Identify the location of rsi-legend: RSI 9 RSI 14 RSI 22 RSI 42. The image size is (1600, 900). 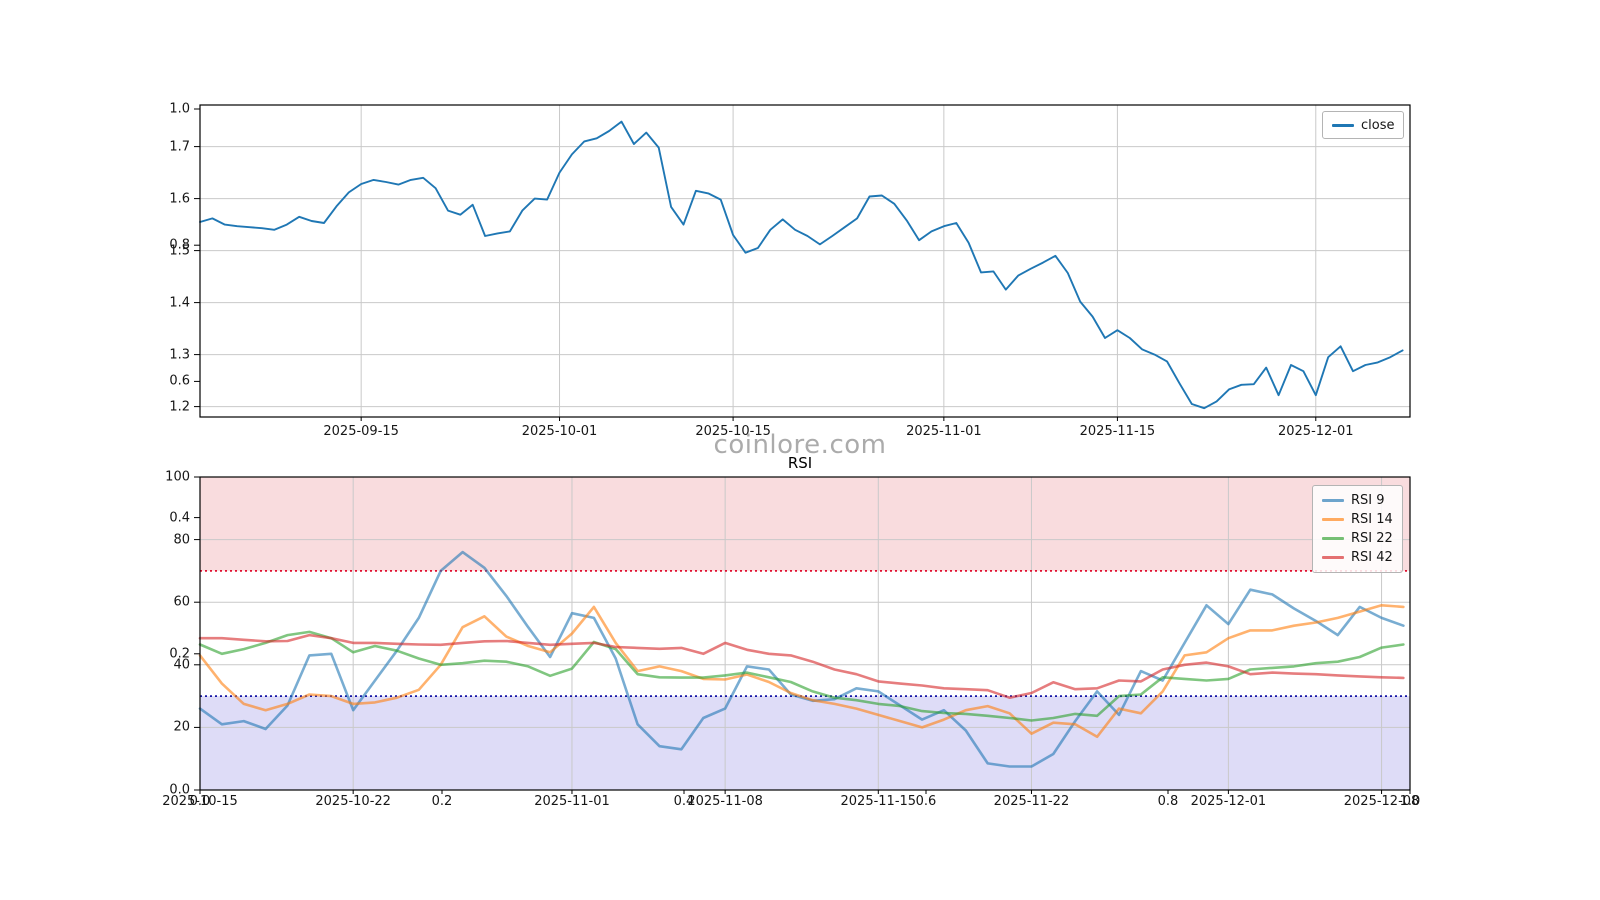
(1357, 529).